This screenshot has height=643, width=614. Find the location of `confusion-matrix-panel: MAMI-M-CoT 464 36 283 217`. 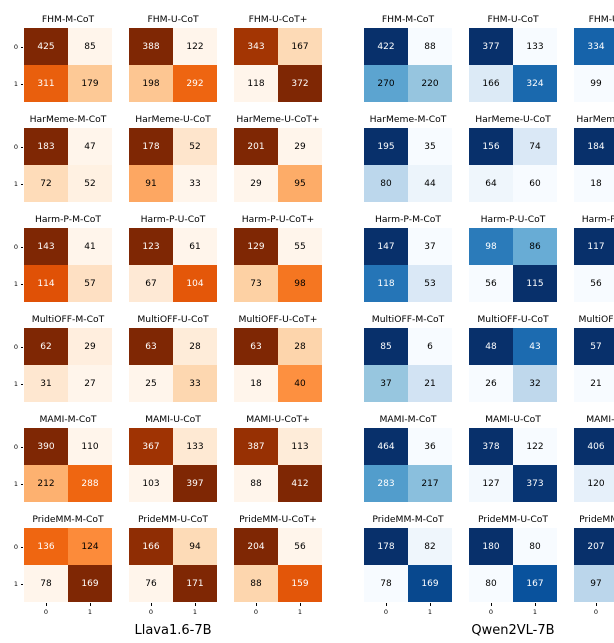

confusion-matrix-panel: MAMI-M-CoT 464 36 283 217 is located at coordinates (408, 458).